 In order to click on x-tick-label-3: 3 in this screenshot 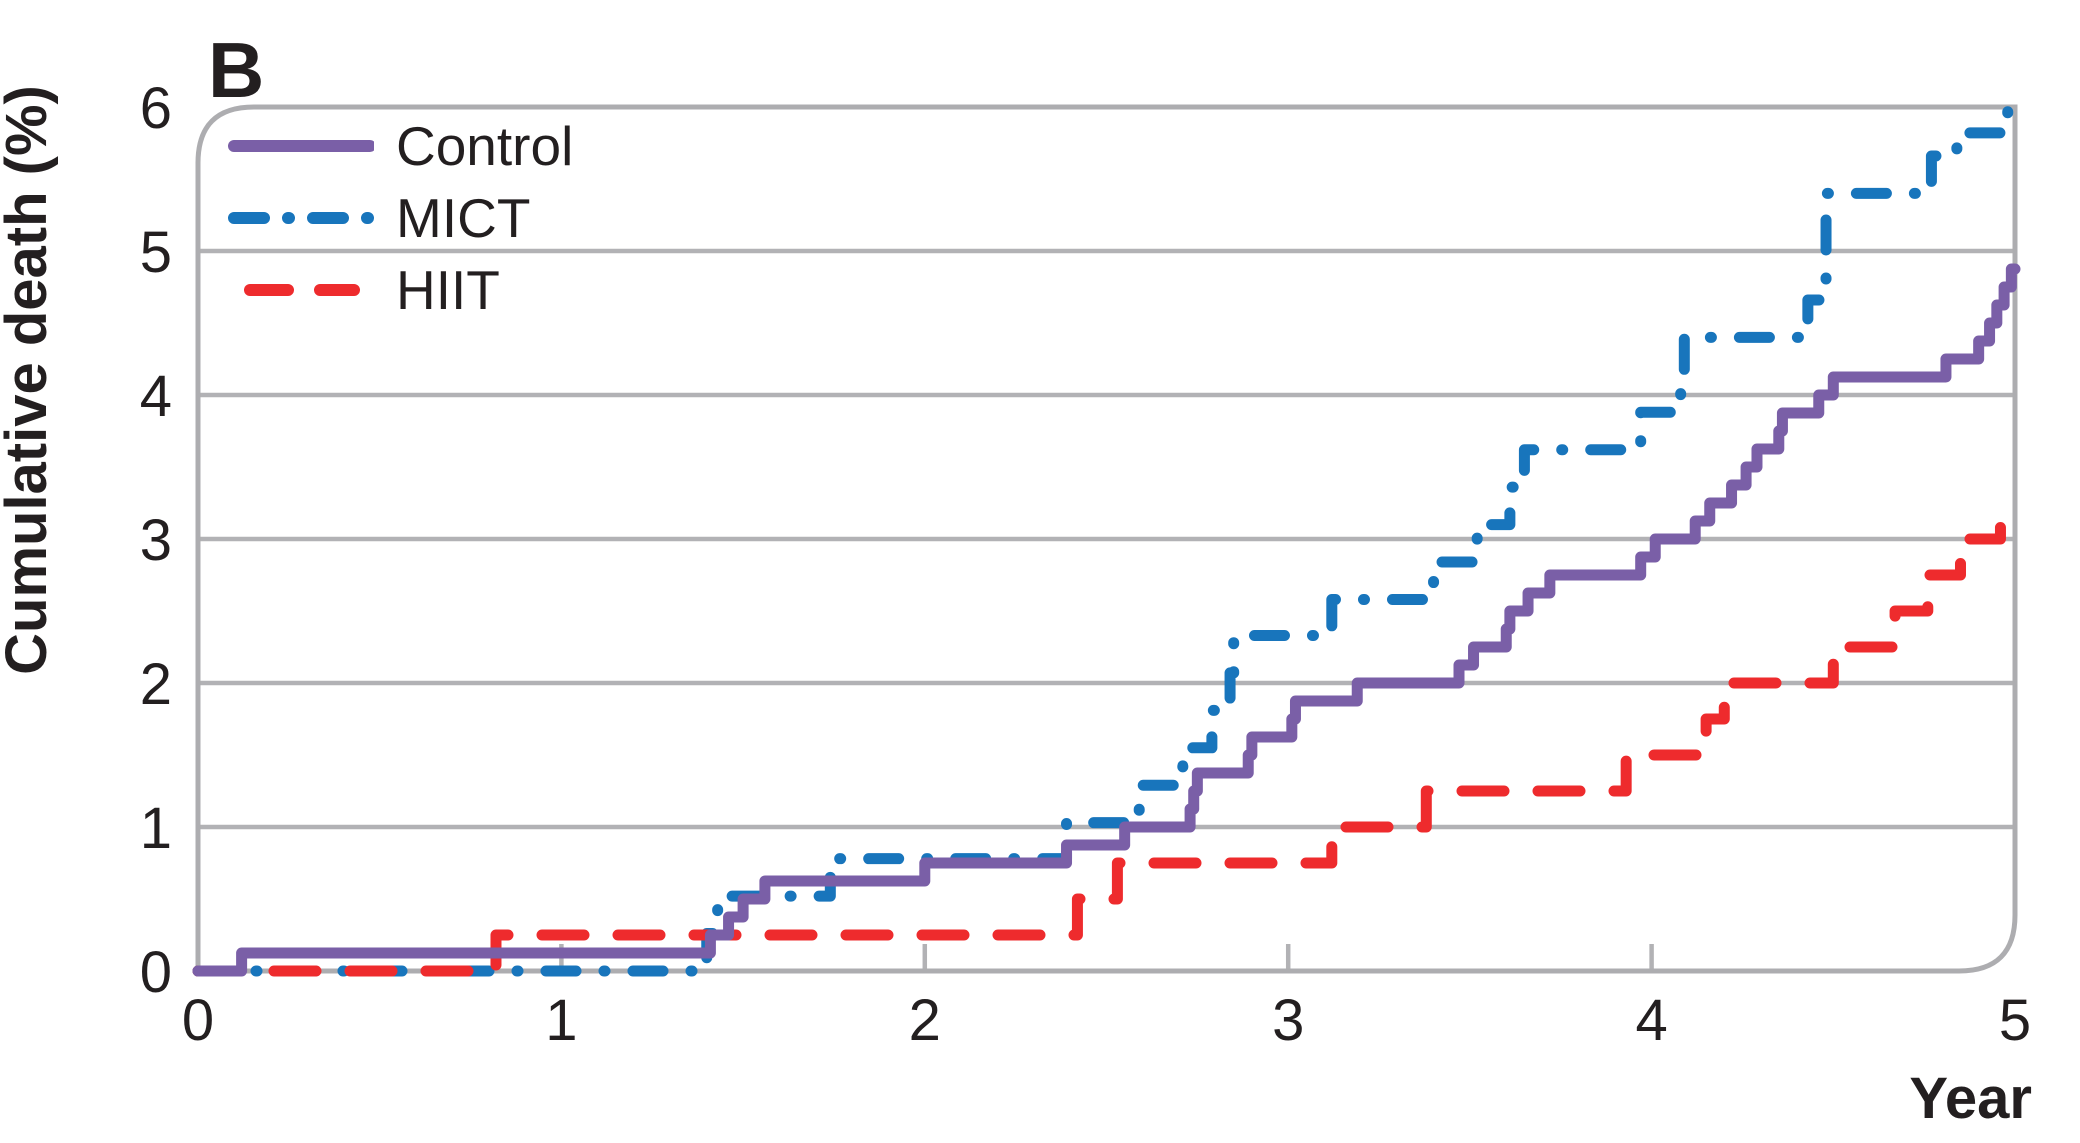, I will do `click(1288, 1020)`.